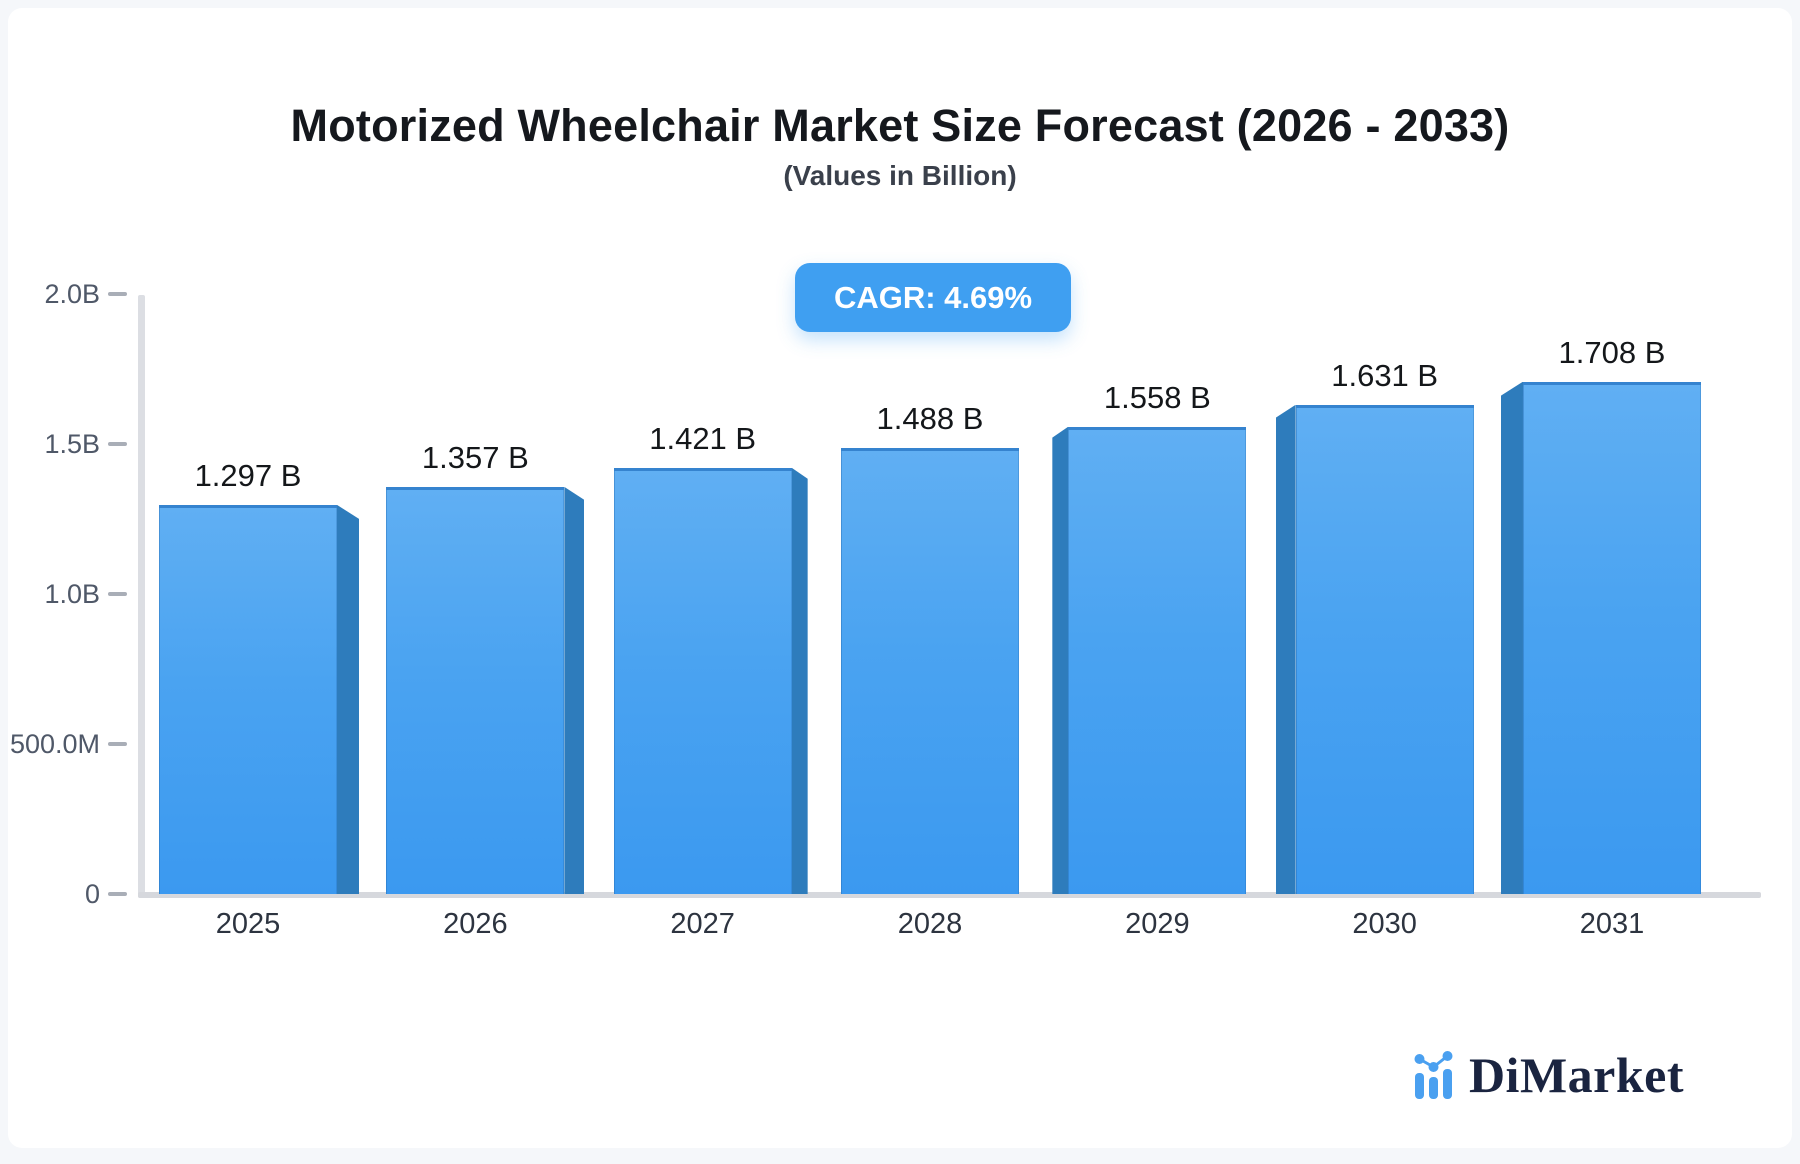 The image size is (1800, 1164). I want to click on bar-value-label: 1.488 B, so click(930, 418).